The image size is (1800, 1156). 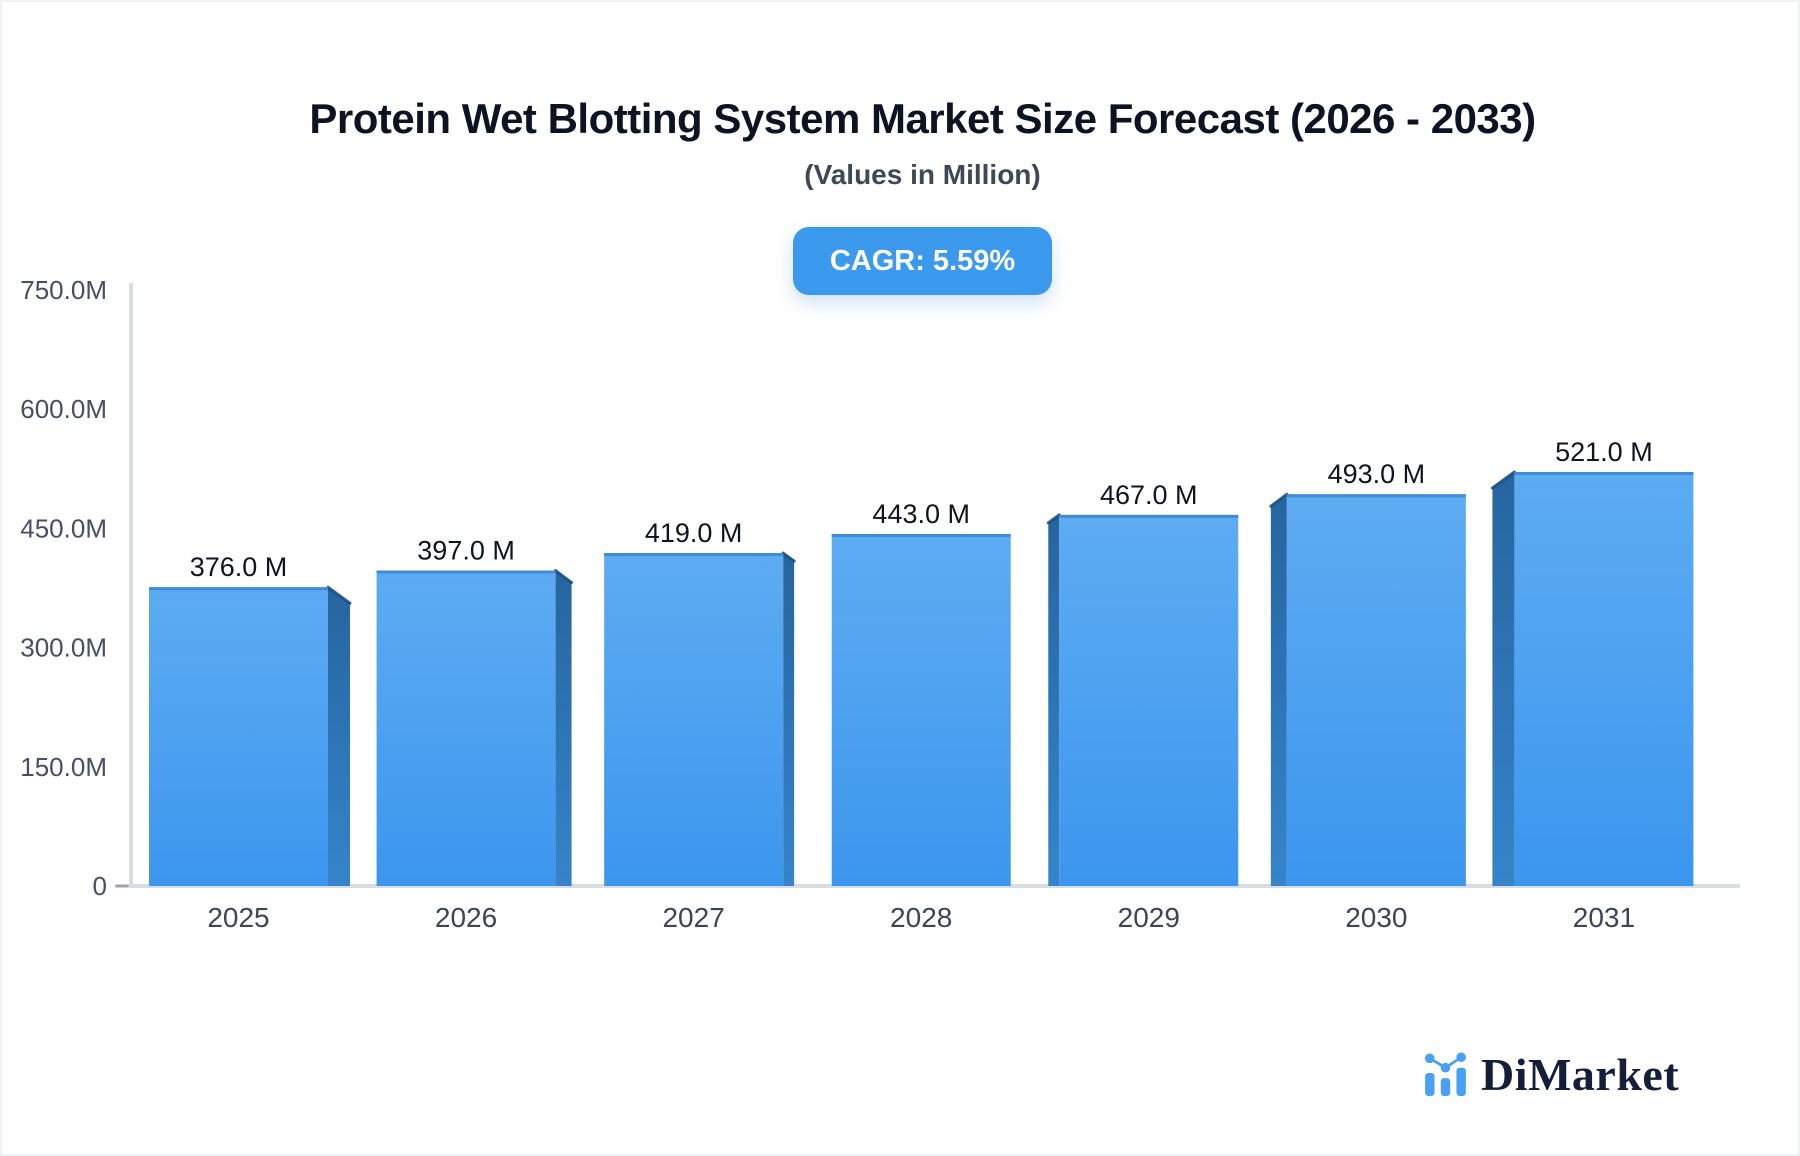 What do you see at coordinates (63, 648) in the screenshot?
I see `y-tick-label: 300.0M` at bounding box center [63, 648].